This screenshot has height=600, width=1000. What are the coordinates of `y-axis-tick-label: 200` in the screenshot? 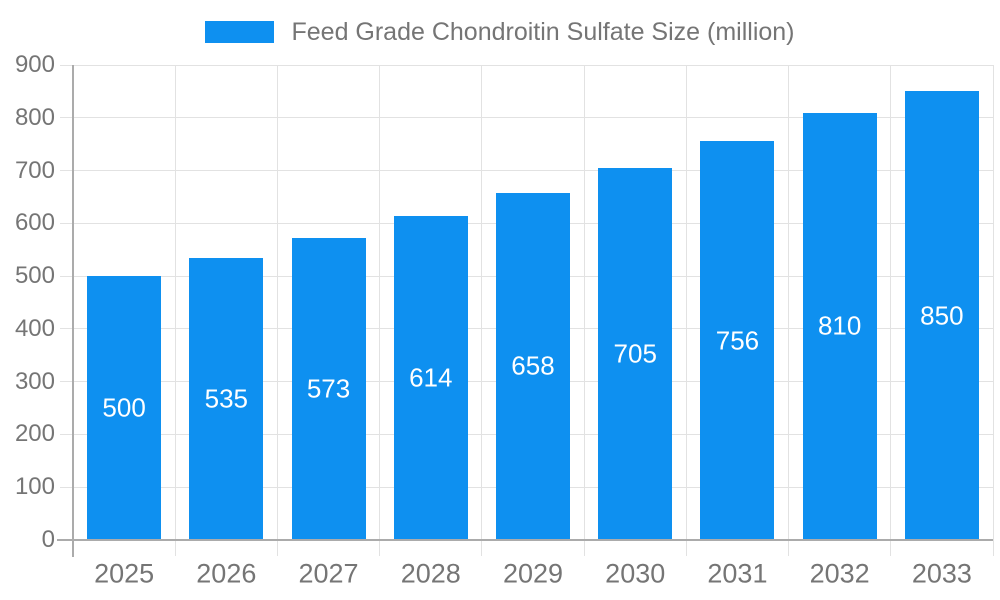 It's located at (34, 434).